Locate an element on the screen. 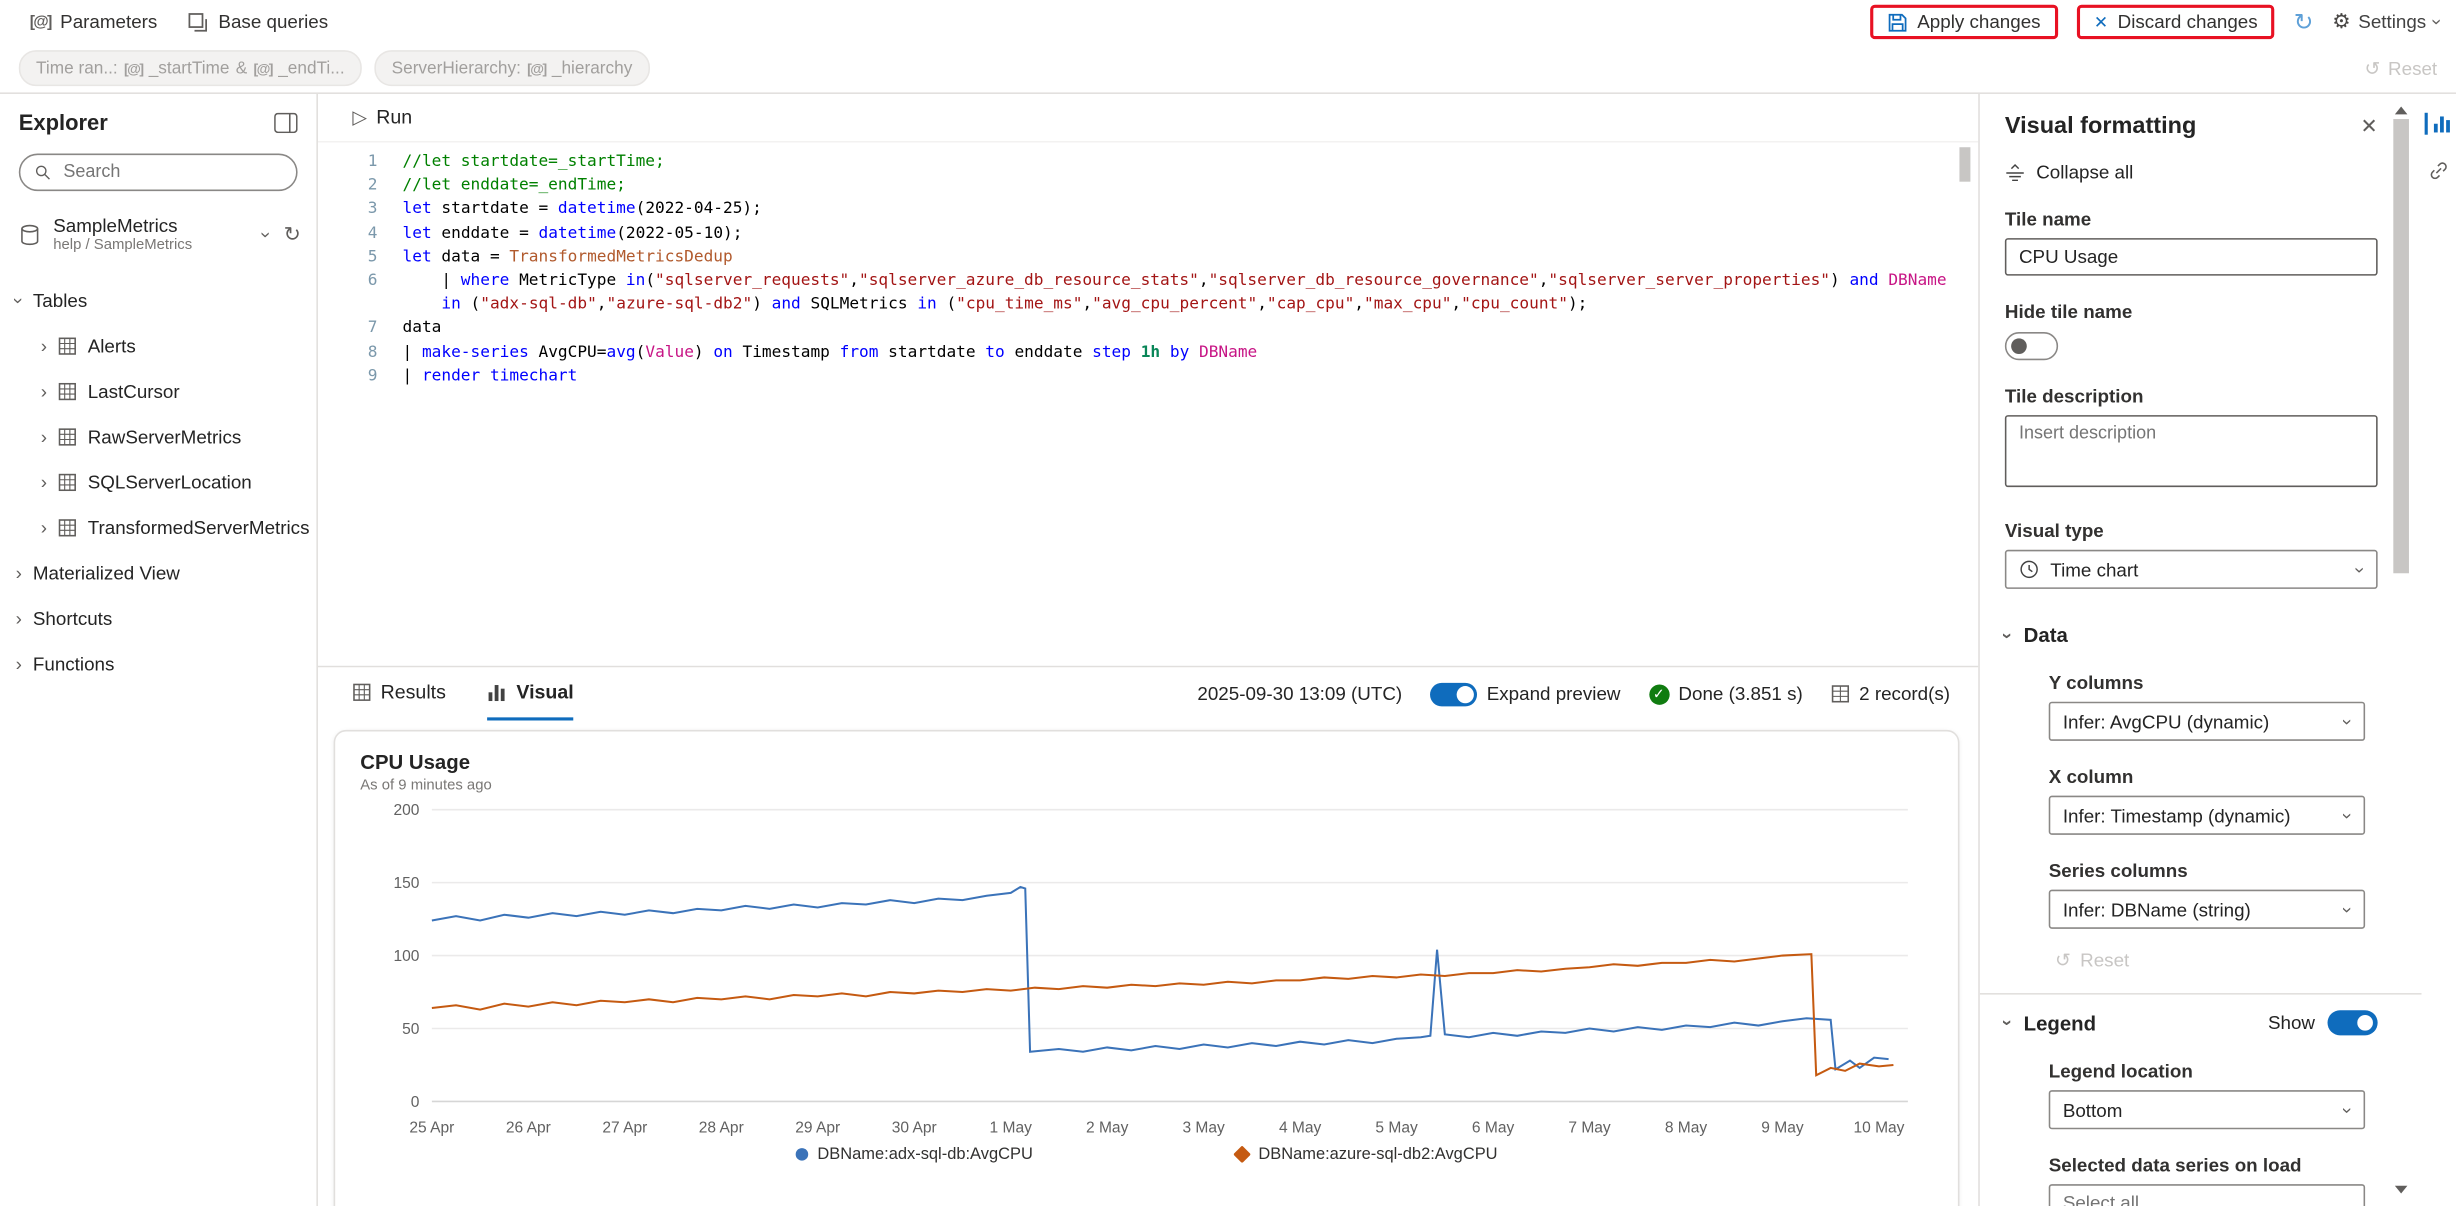 The width and height of the screenshot is (2456, 1206). parameter-icon: [@] is located at coordinates (263, 68).